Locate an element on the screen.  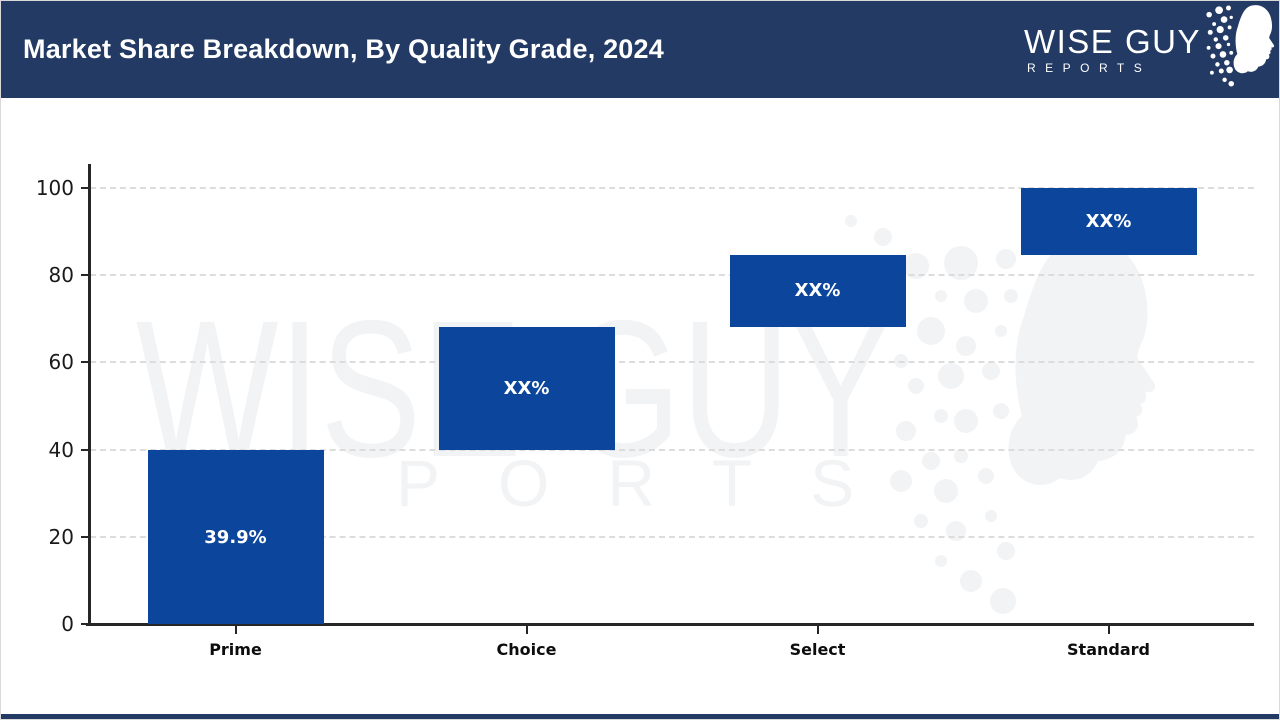
y-tick-label-20: 20 is located at coordinates (61, 536).